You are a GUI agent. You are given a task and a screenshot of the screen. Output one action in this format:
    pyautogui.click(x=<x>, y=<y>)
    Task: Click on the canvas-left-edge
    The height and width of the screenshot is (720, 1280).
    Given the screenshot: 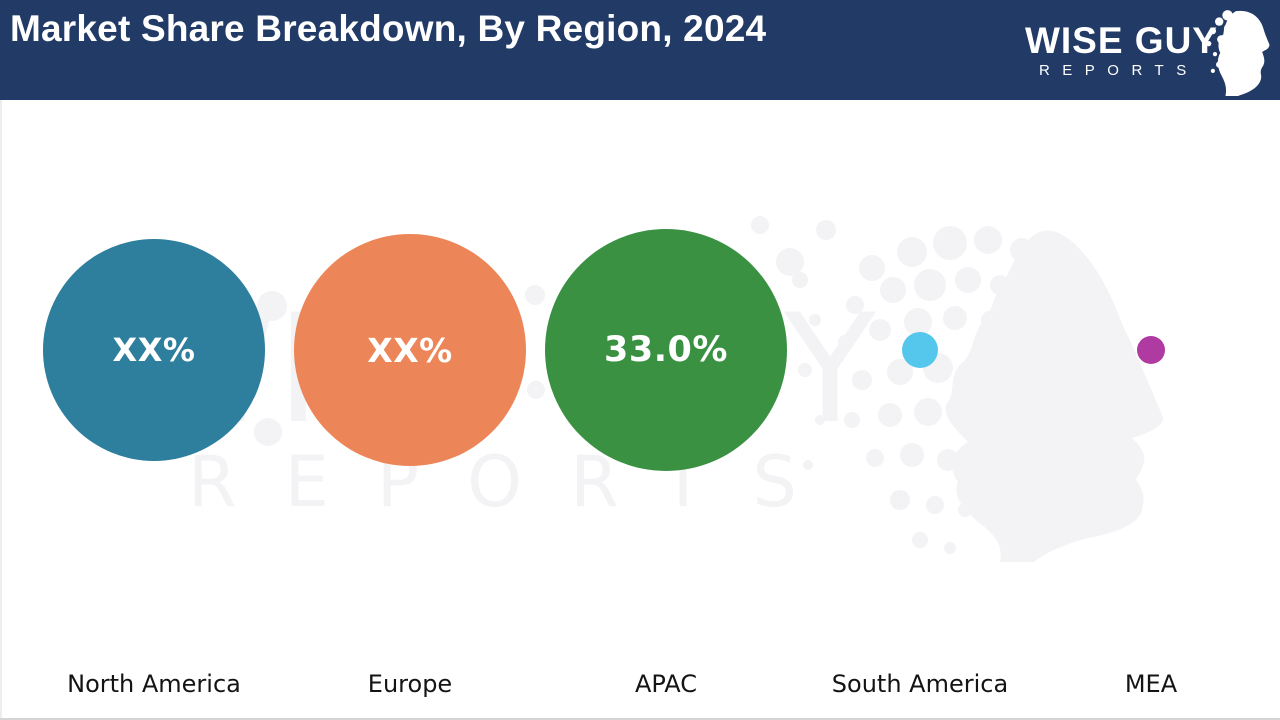 What is the action you would take?
    pyautogui.click(x=1, y=410)
    